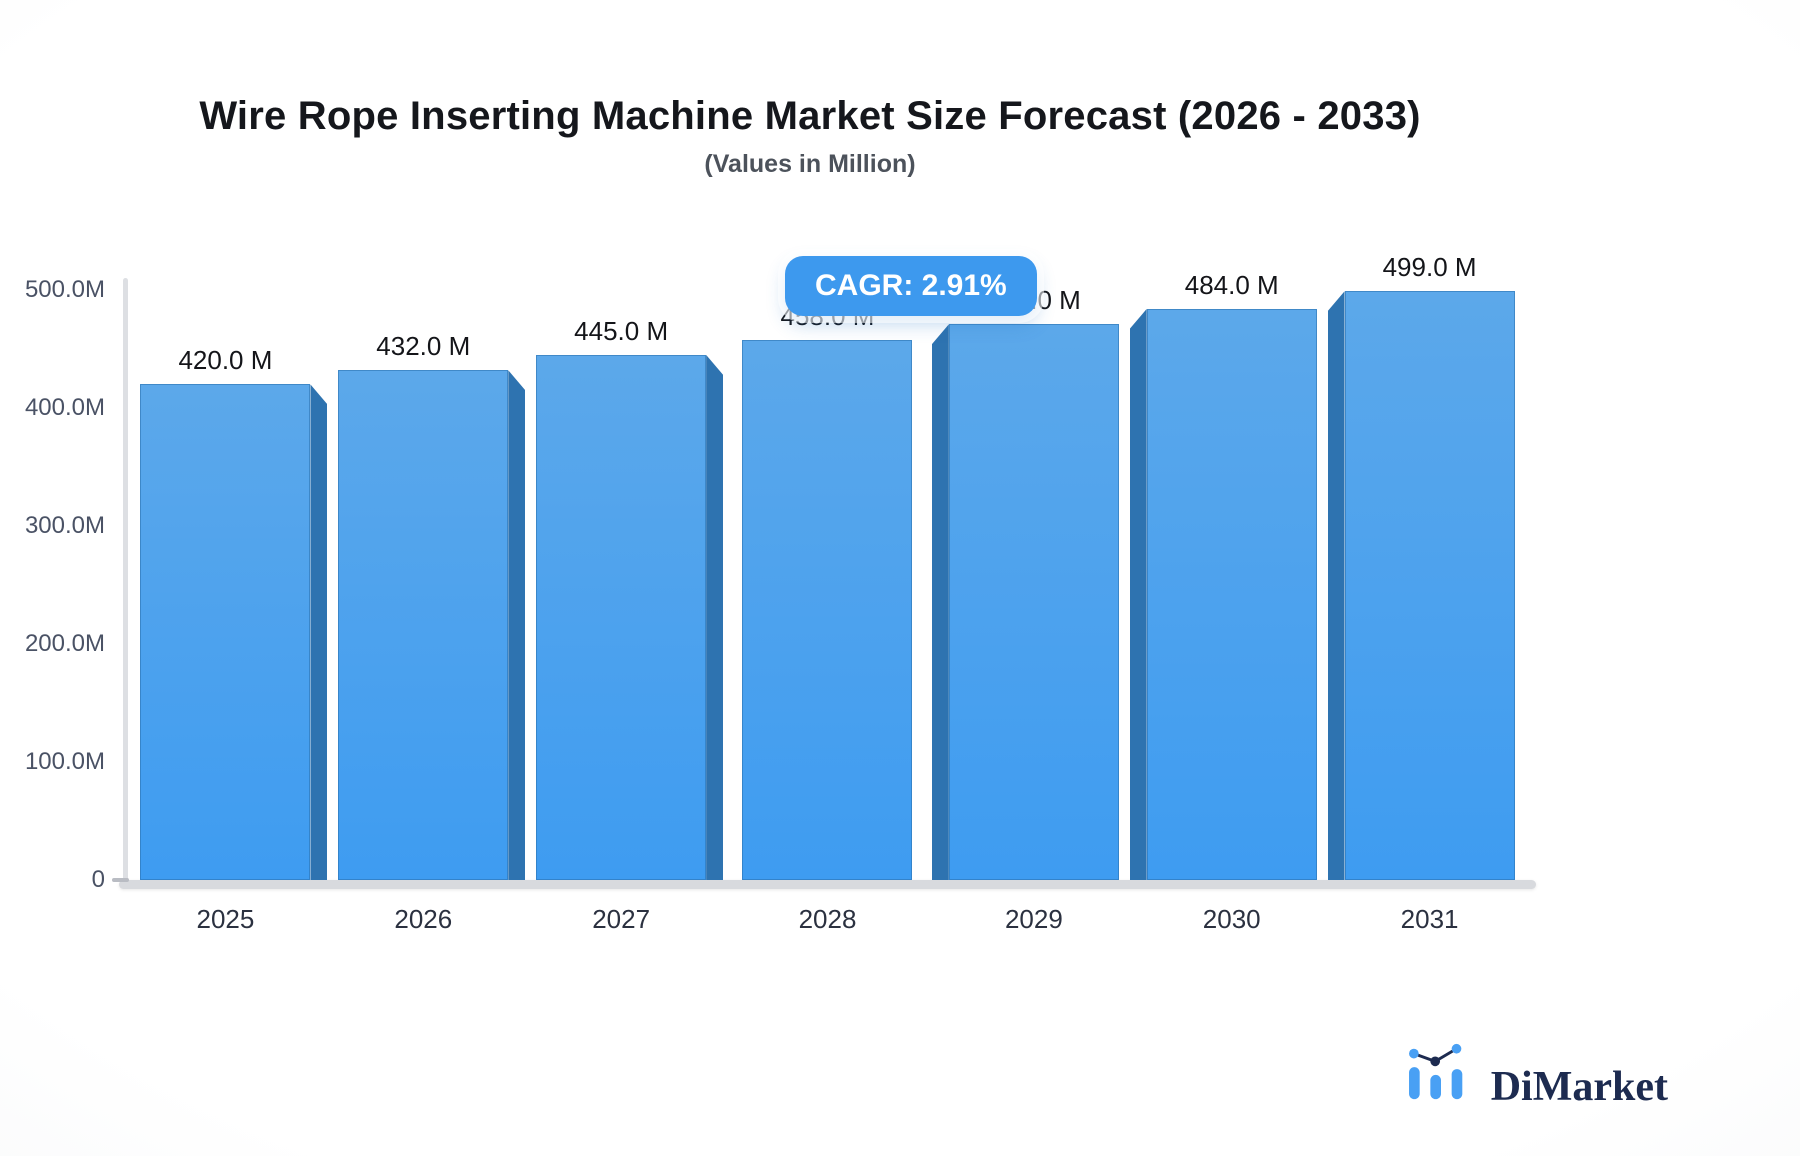 The image size is (1800, 1156). I want to click on bar-2027: 445.0 M 2027, so click(630, 612).